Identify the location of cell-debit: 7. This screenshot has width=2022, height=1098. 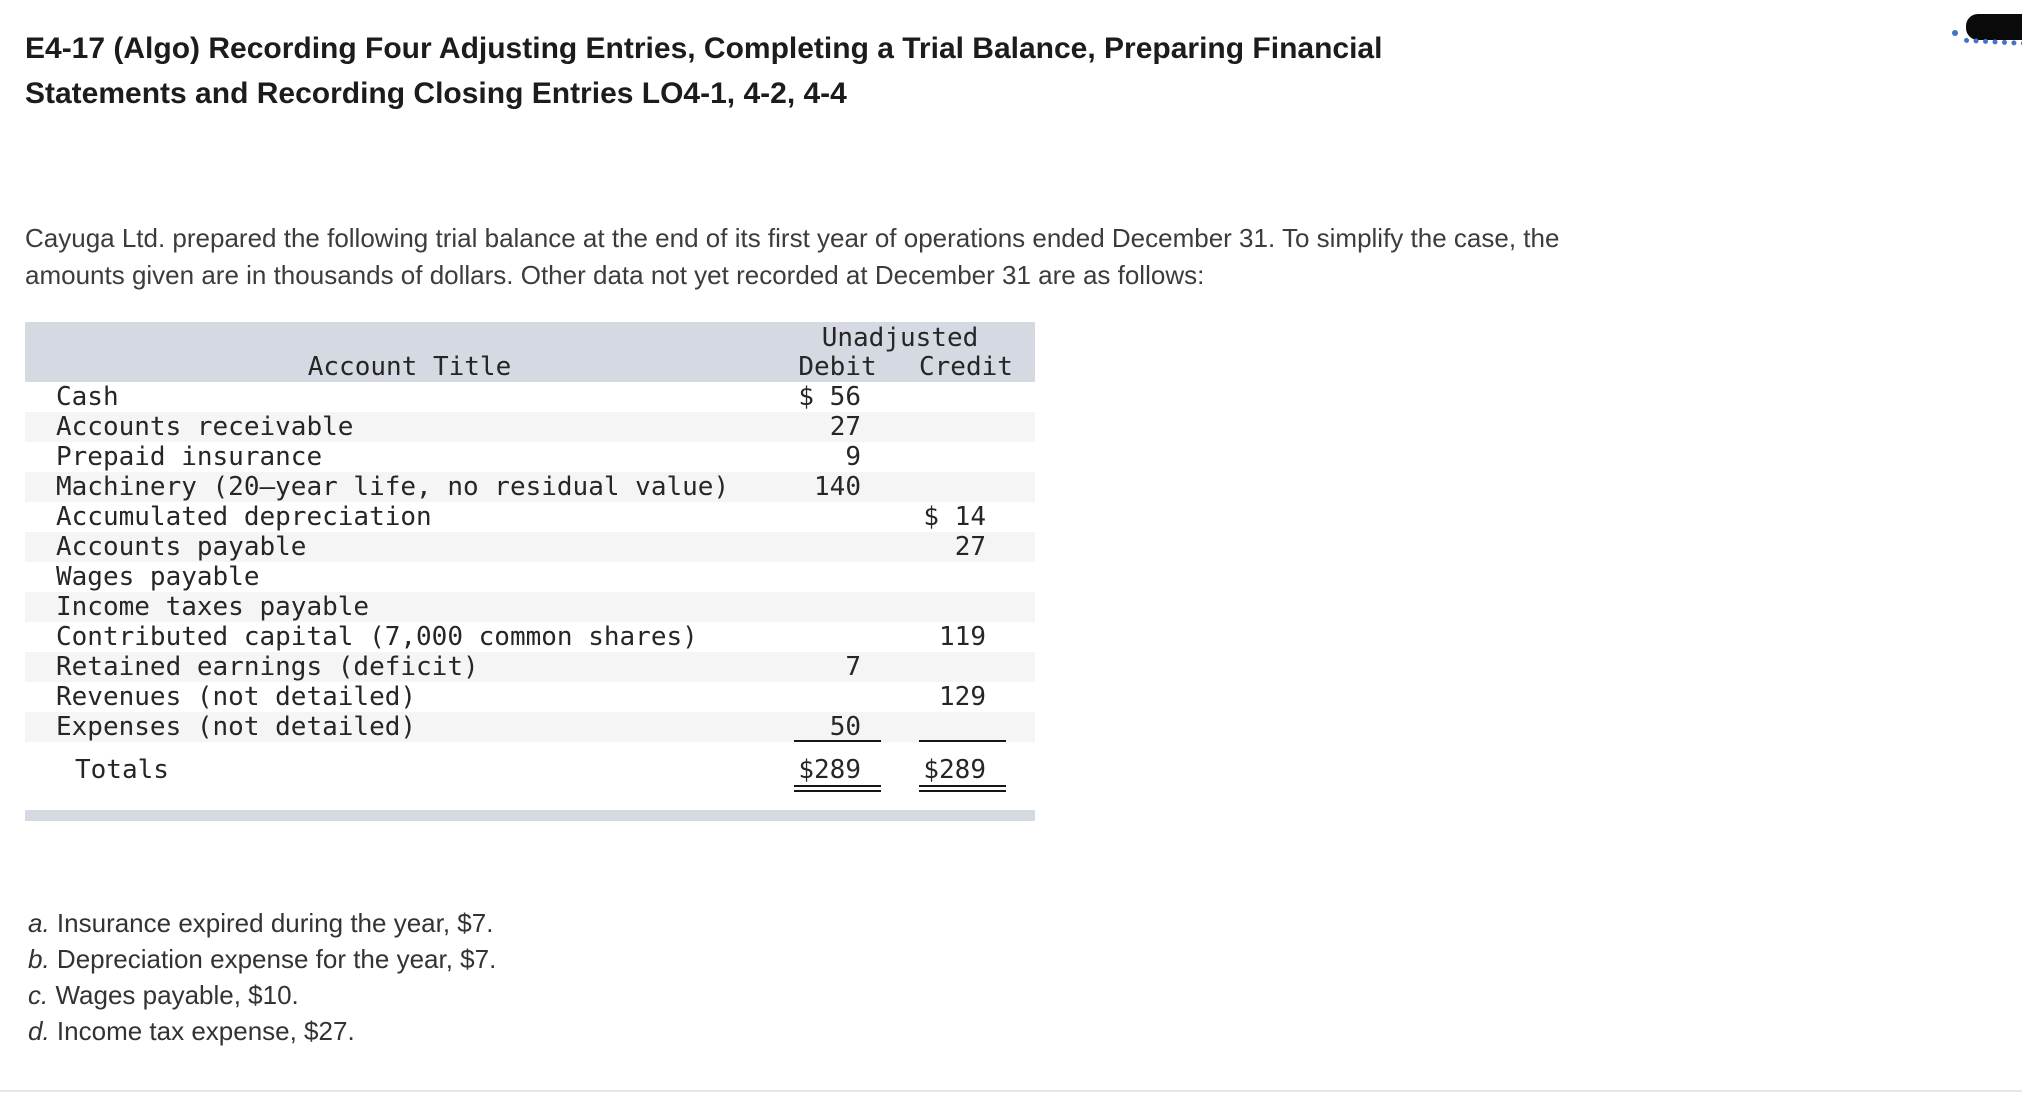
(853, 667).